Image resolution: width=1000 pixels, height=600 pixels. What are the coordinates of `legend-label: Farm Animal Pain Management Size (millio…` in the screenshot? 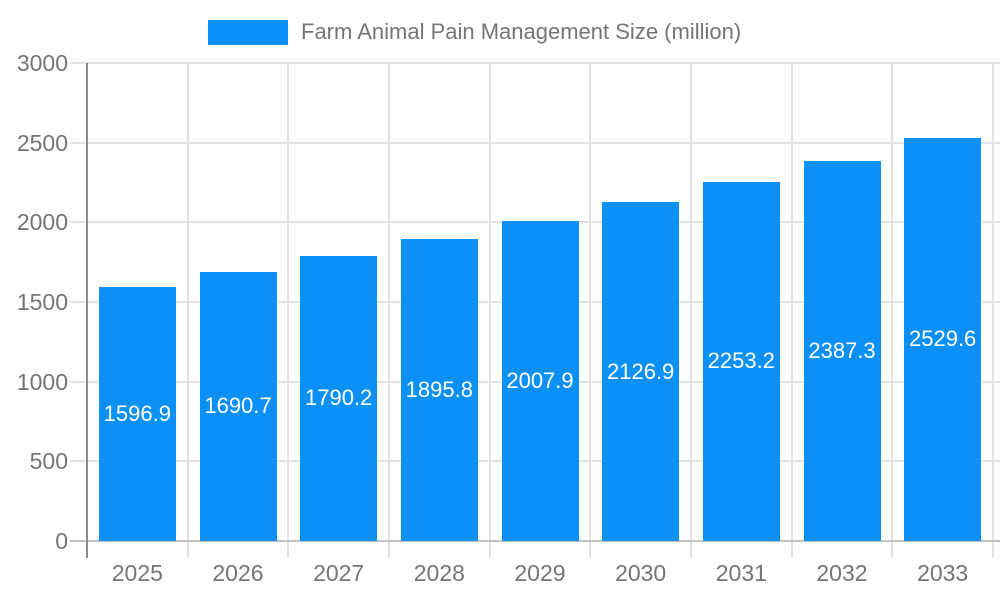 It's located at (521, 31).